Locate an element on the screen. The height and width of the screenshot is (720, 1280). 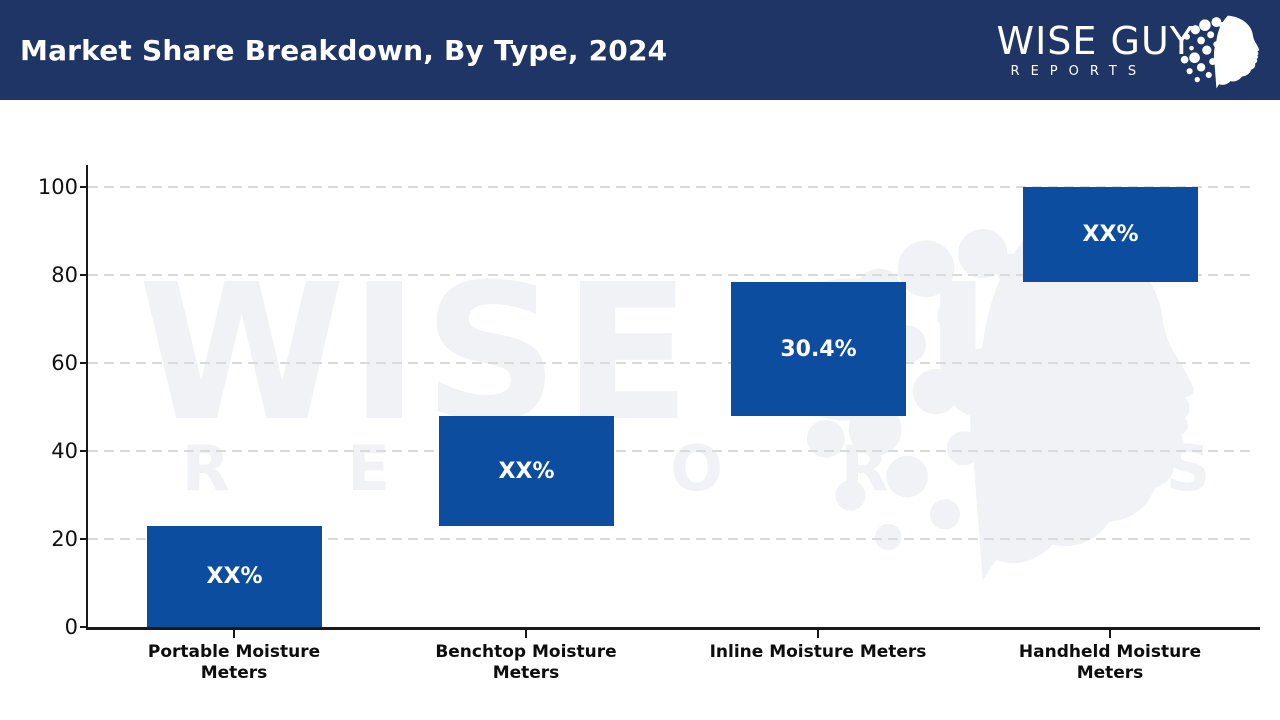
x-category-label: Portable Moisture Meters is located at coordinates (234, 663).